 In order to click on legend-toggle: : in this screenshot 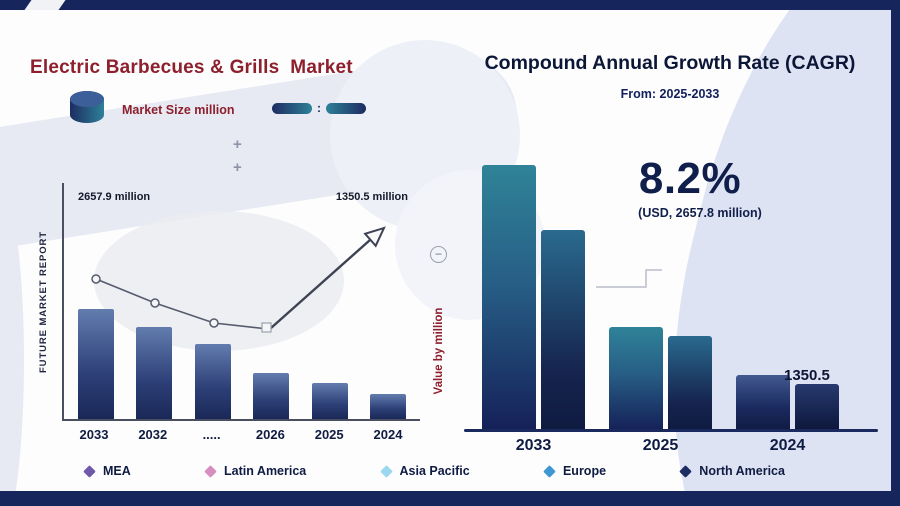, I will do `click(319, 108)`.